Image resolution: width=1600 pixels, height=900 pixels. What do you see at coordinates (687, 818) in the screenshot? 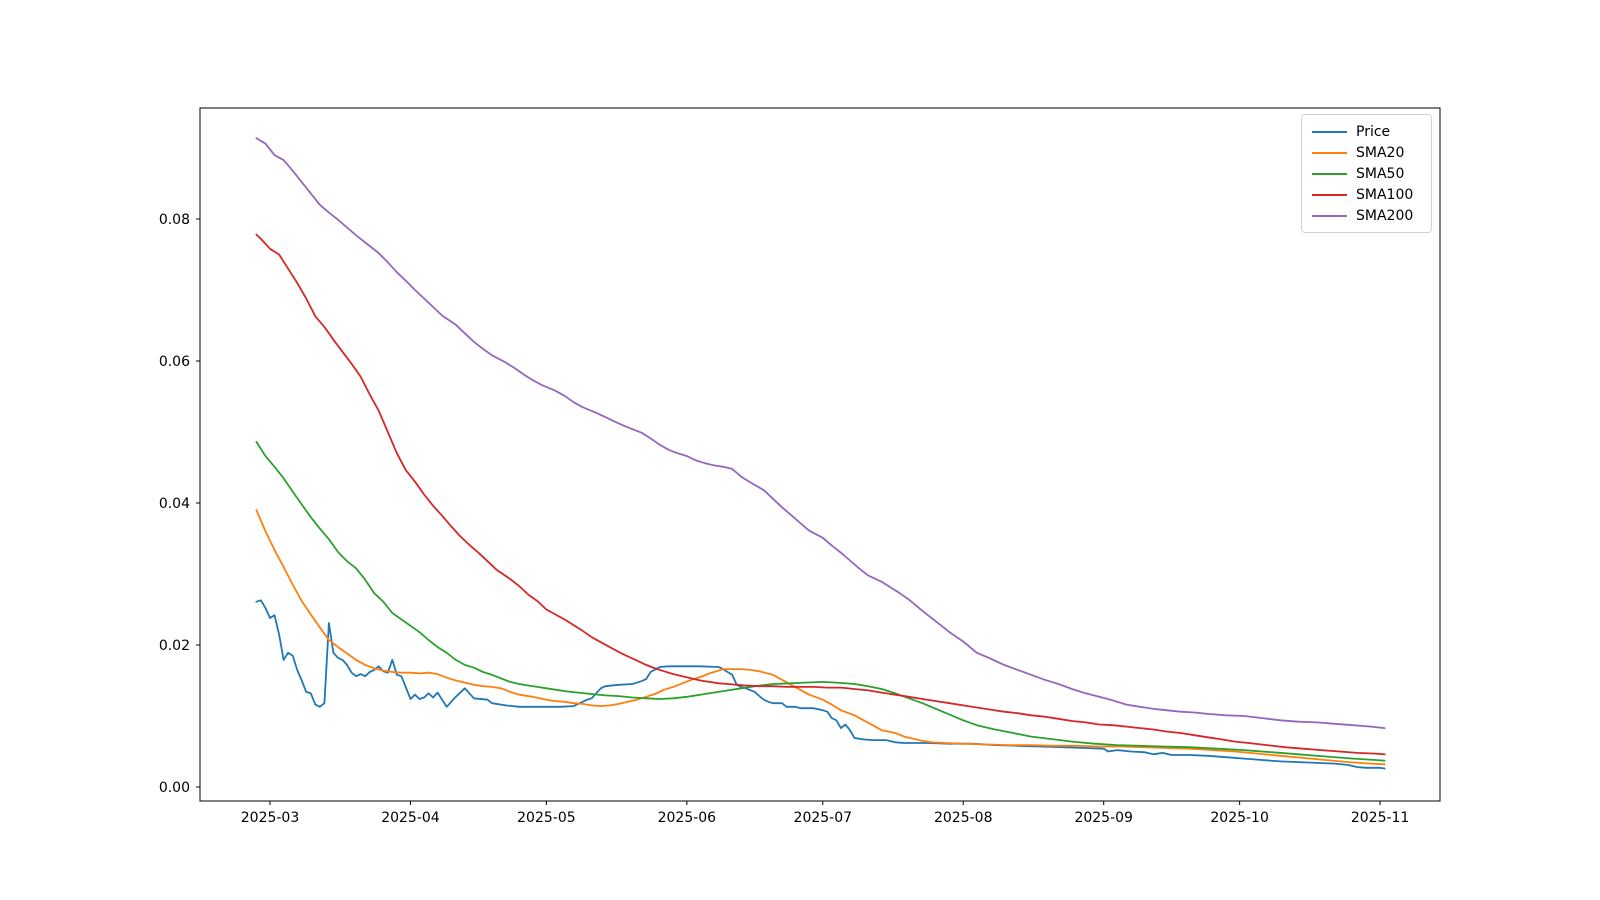
I see `x-tick-label: 2025-06` at bounding box center [687, 818].